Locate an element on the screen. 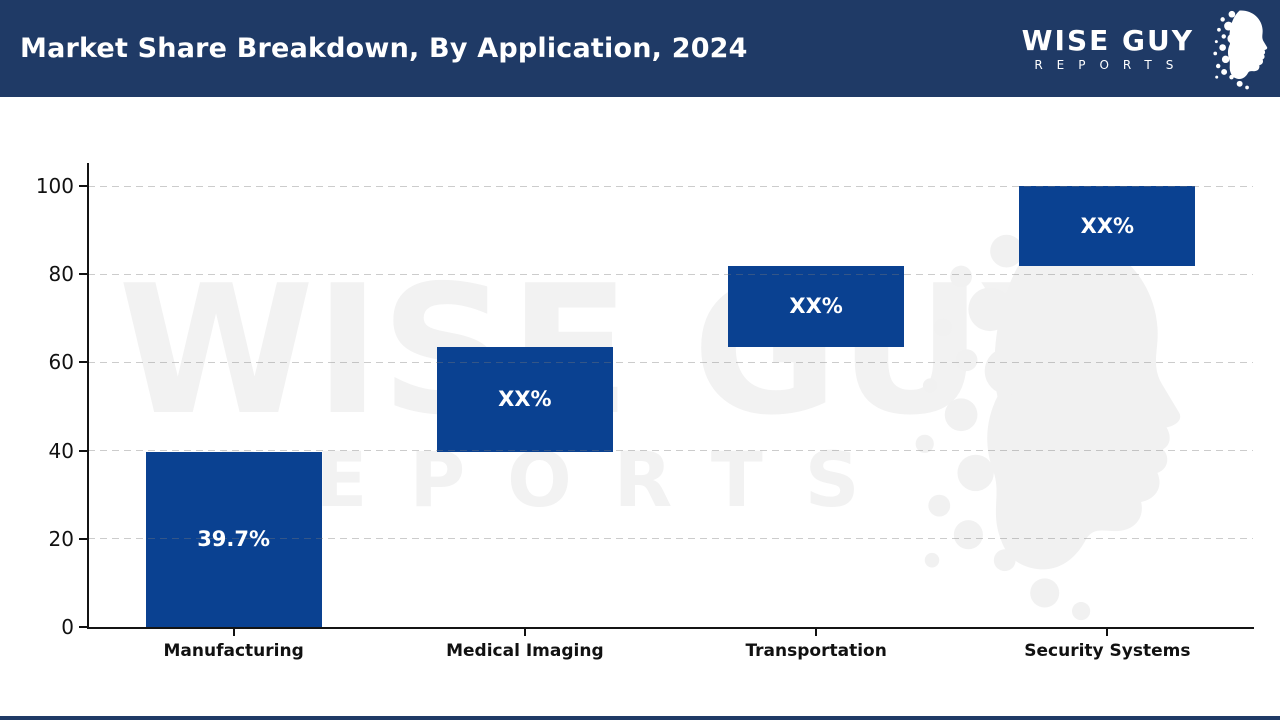 This screenshot has height=720, width=1280. y-tick-label: 80 is located at coordinates (61, 274).